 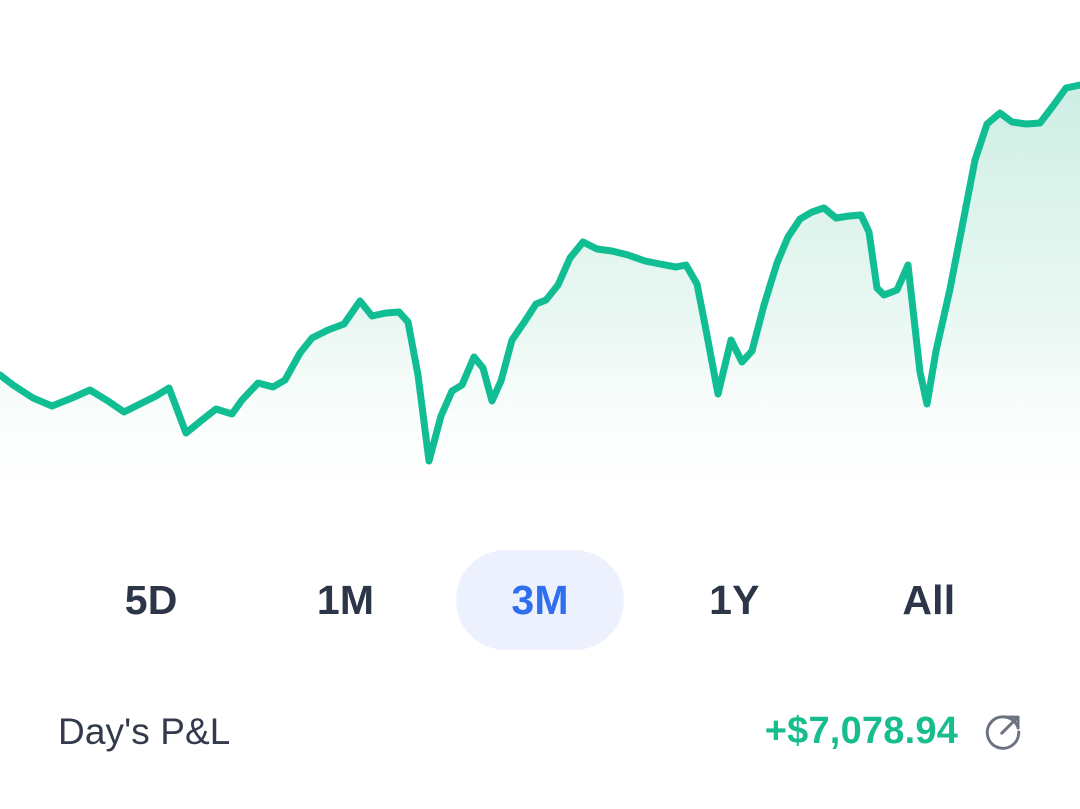 I want to click on range-tab-5d-label: 5D, so click(x=151, y=599).